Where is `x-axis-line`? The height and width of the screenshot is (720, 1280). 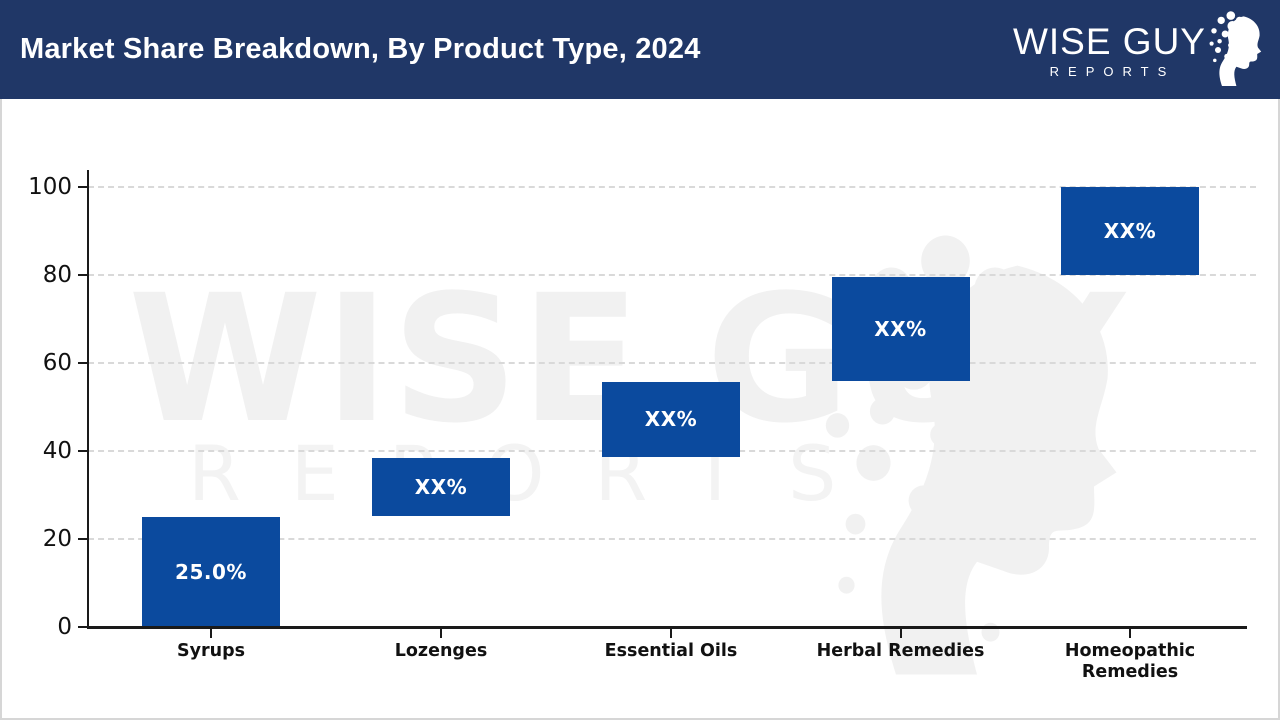
x-axis-line is located at coordinates (667, 627).